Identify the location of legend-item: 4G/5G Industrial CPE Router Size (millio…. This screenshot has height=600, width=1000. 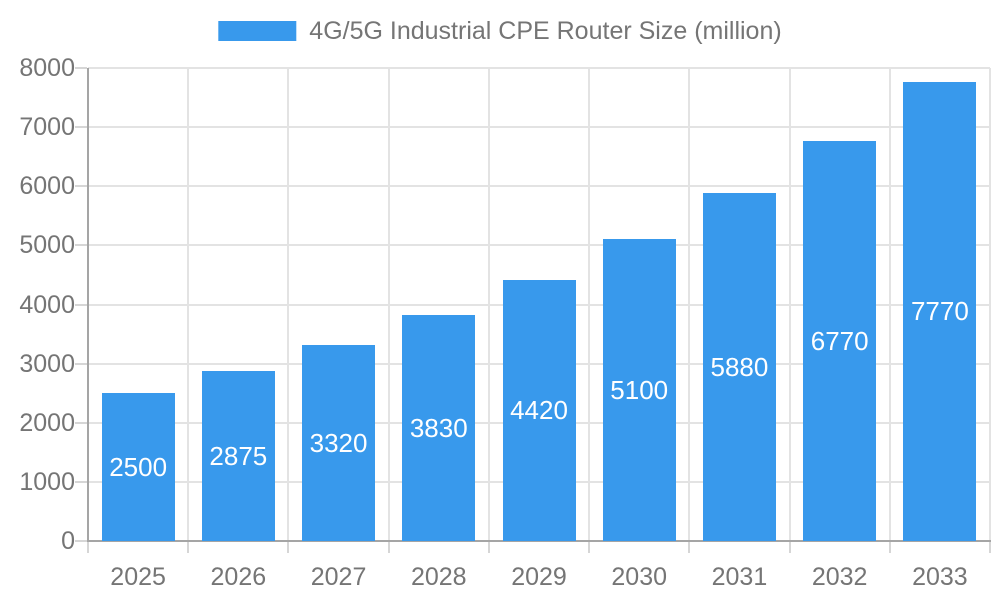
(500, 31).